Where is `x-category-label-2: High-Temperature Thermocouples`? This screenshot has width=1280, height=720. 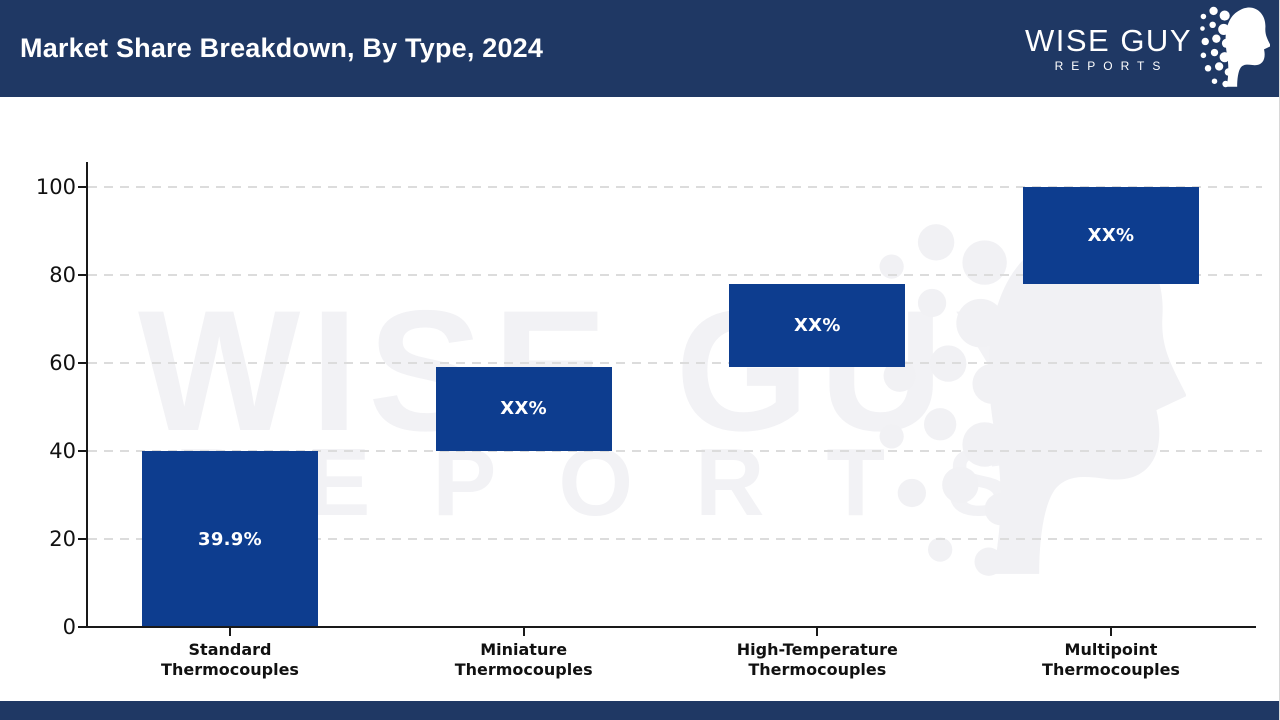 x-category-label-2: High-Temperature Thermocouples is located at coordinates (817, 660).